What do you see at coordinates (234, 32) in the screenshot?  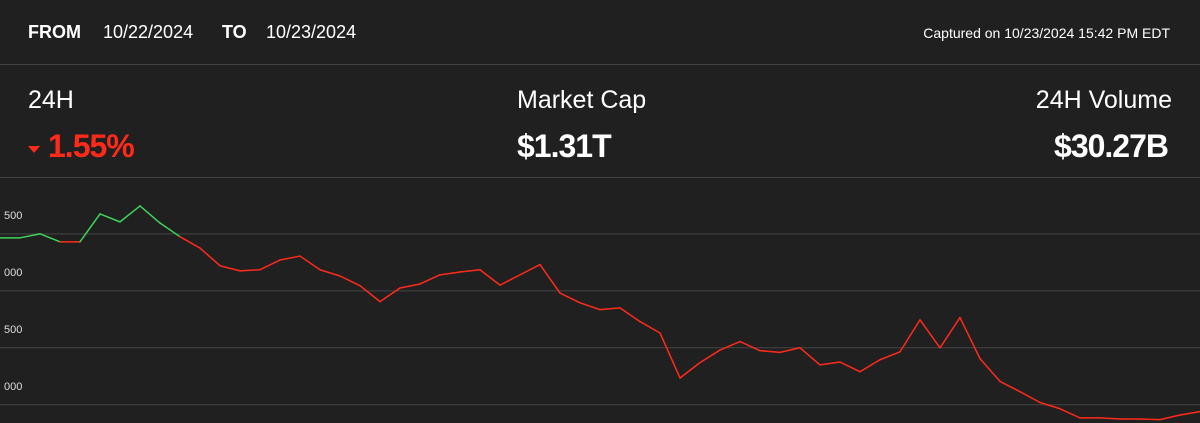 I see `to-label: TO` at bounding box center [234, 32].